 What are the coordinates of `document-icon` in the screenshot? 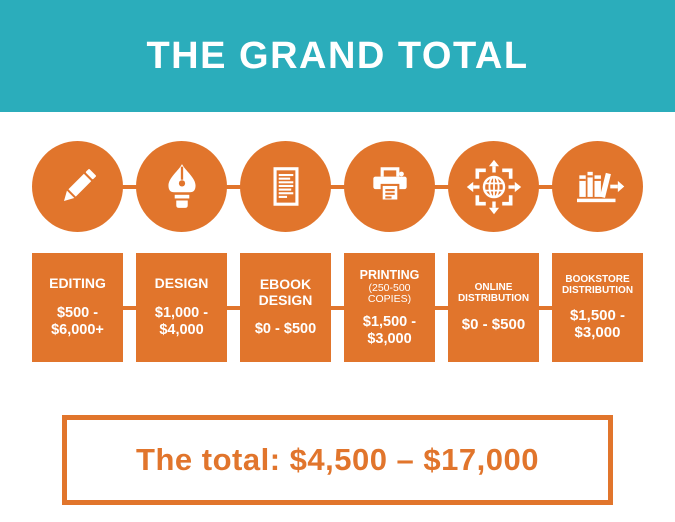 It's located at (285, 186).